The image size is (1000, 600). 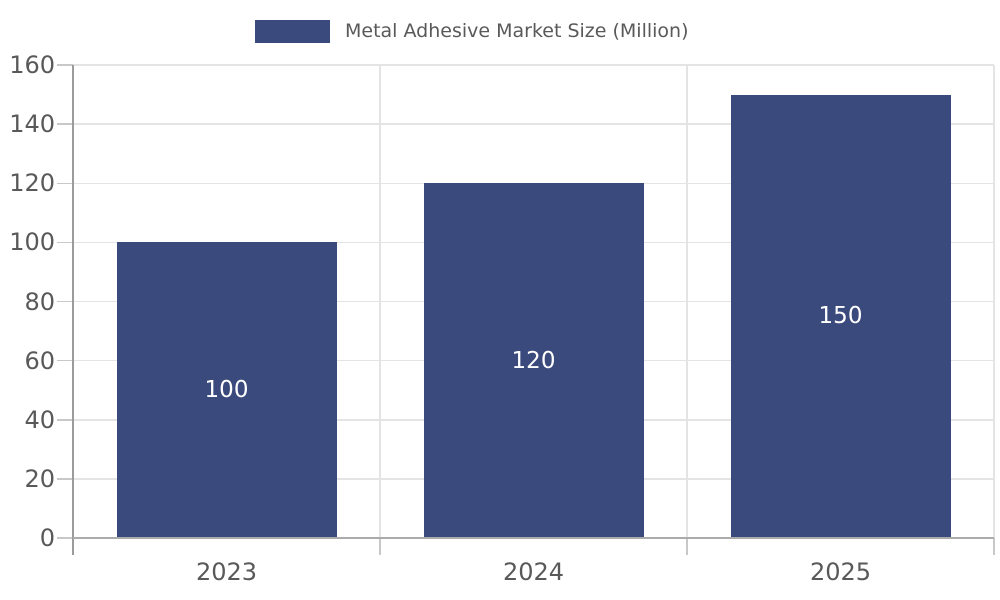 What do you see at coordinates (73, 310) in the screenshot?
I see `y-axis-line` at bounding box center [73, 310].